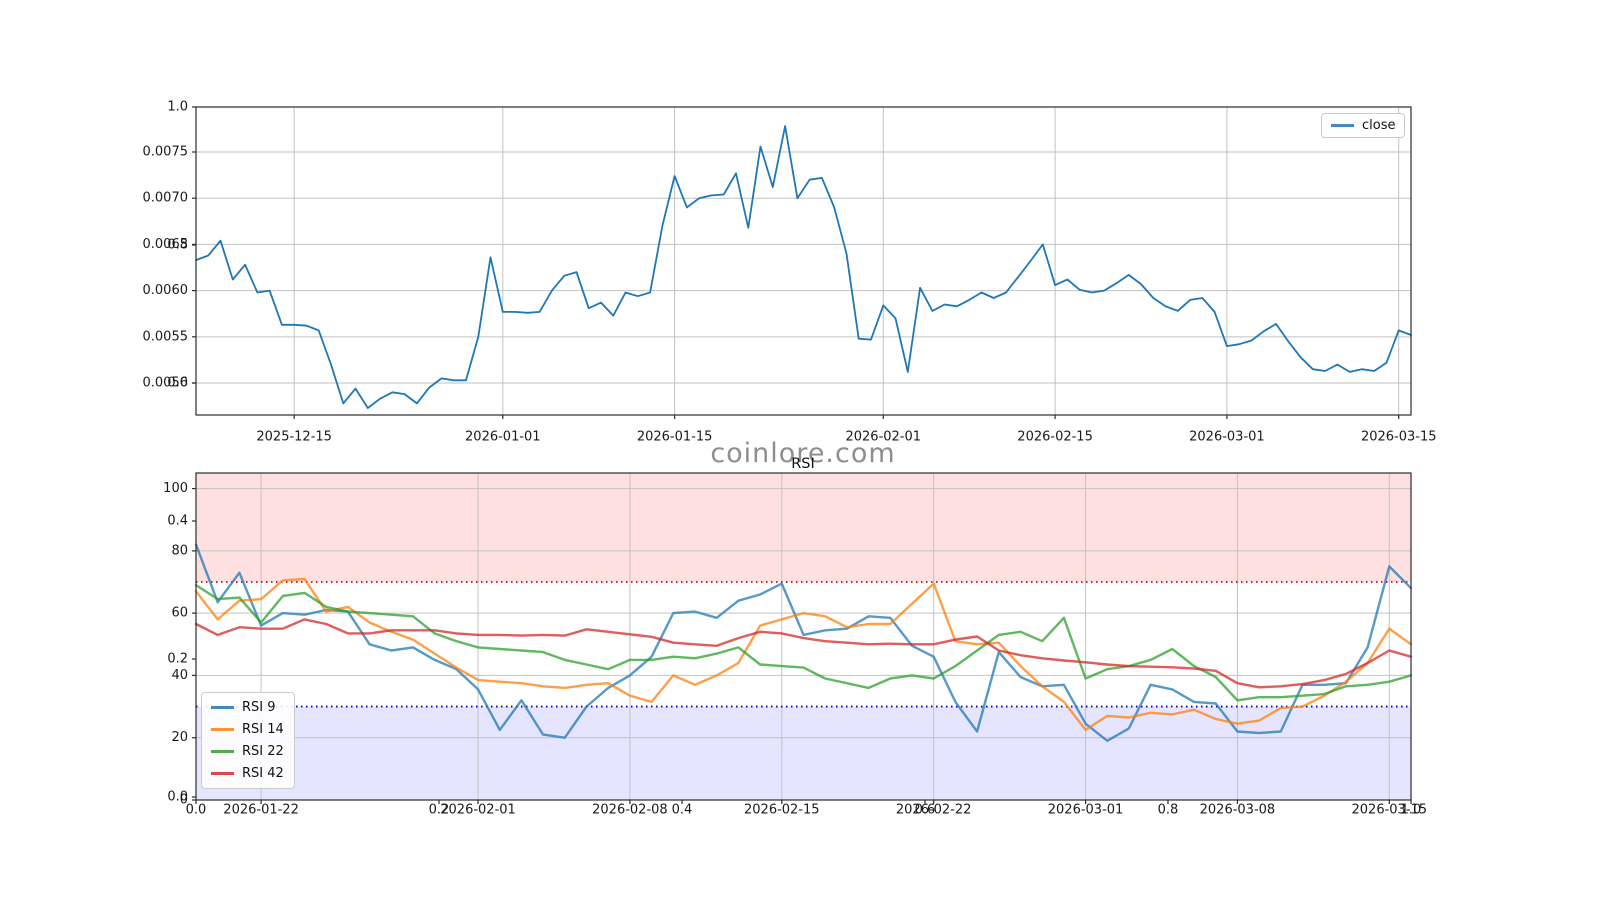 The height and width of the screenshot is (900, 1600). What do you see at coordinates (803, 453) in the screenshot?
I see `watermark: coinlore.com` at bounding box center [803, 453].